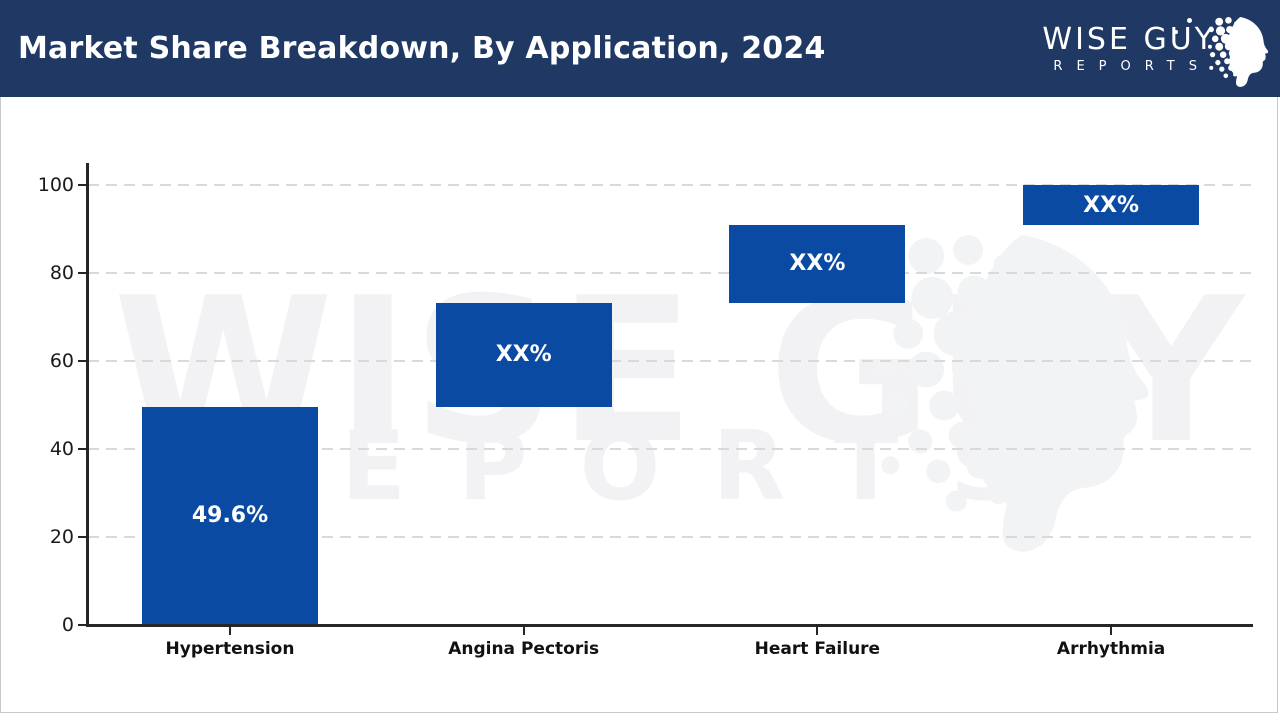 This screenshot has width=1280, height=720. Describe the element at coordinates (817, 649) in the screenshot. I see `x-category-label: Heart Failure` at that location.